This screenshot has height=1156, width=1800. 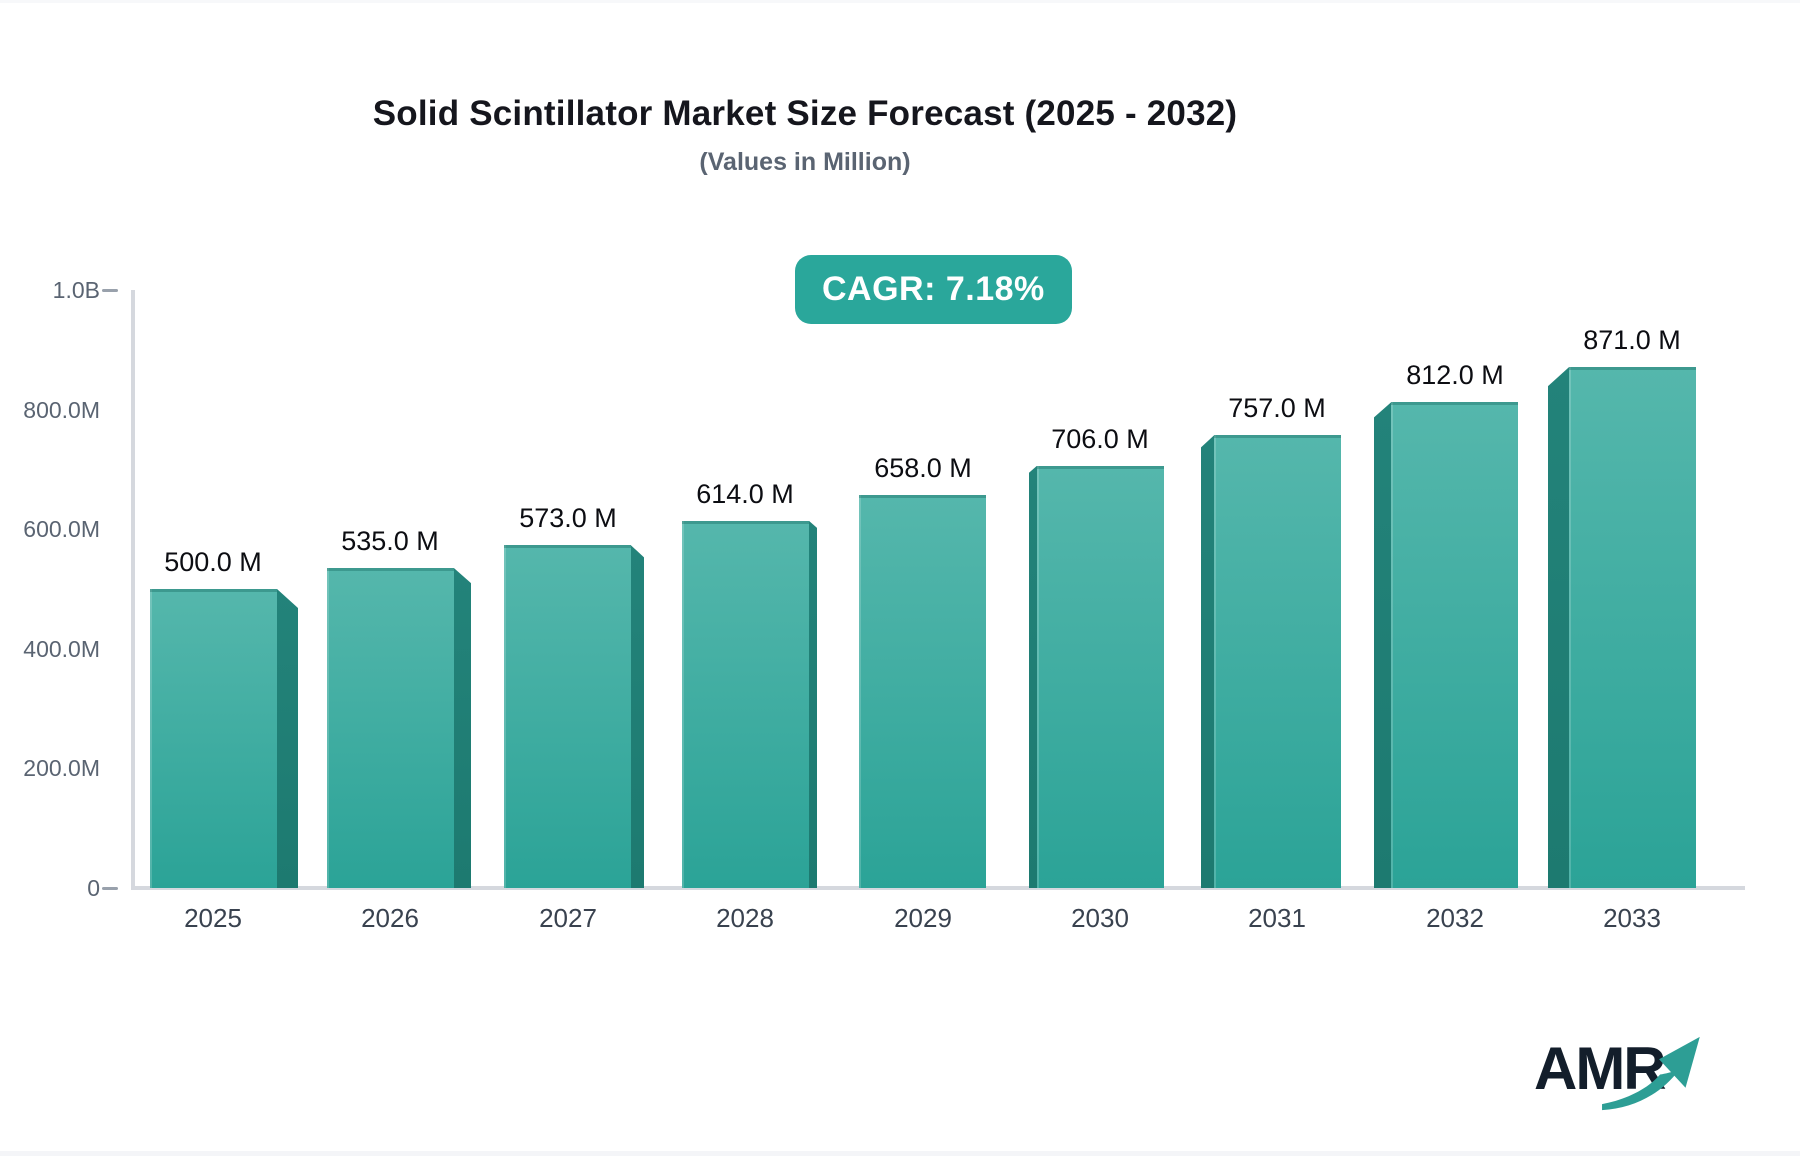 What do you see at coordinates (922, 691) in the screenshot?
I see `bar-2029` at bounding box center [922, 691].